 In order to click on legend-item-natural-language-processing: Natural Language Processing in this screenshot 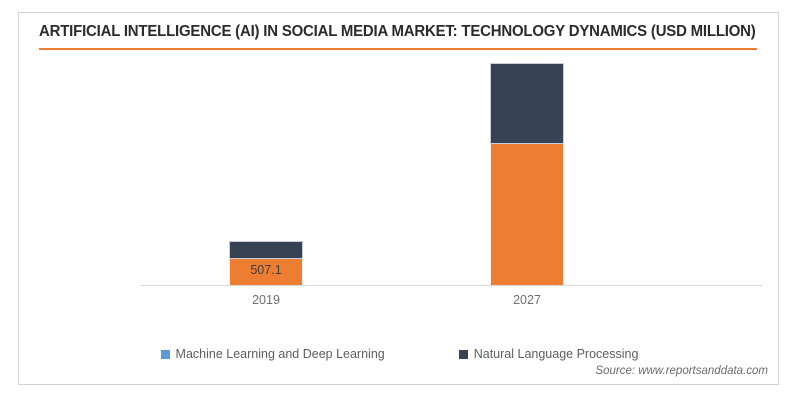, I will do `click(548, 354)`.